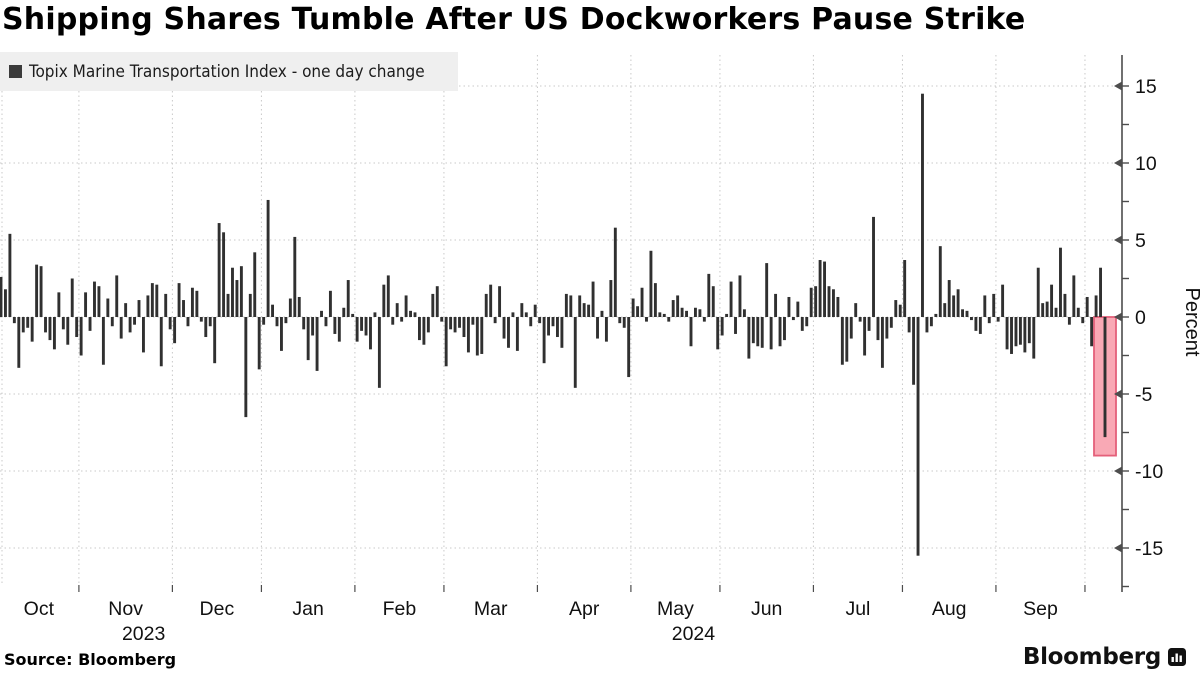 This screenshot has width=1200, height=675. What do you see at coordinates (1190, 322) in the screenshot?
I see `y-axis-title: Percent` at bounding box center [1190, 322].